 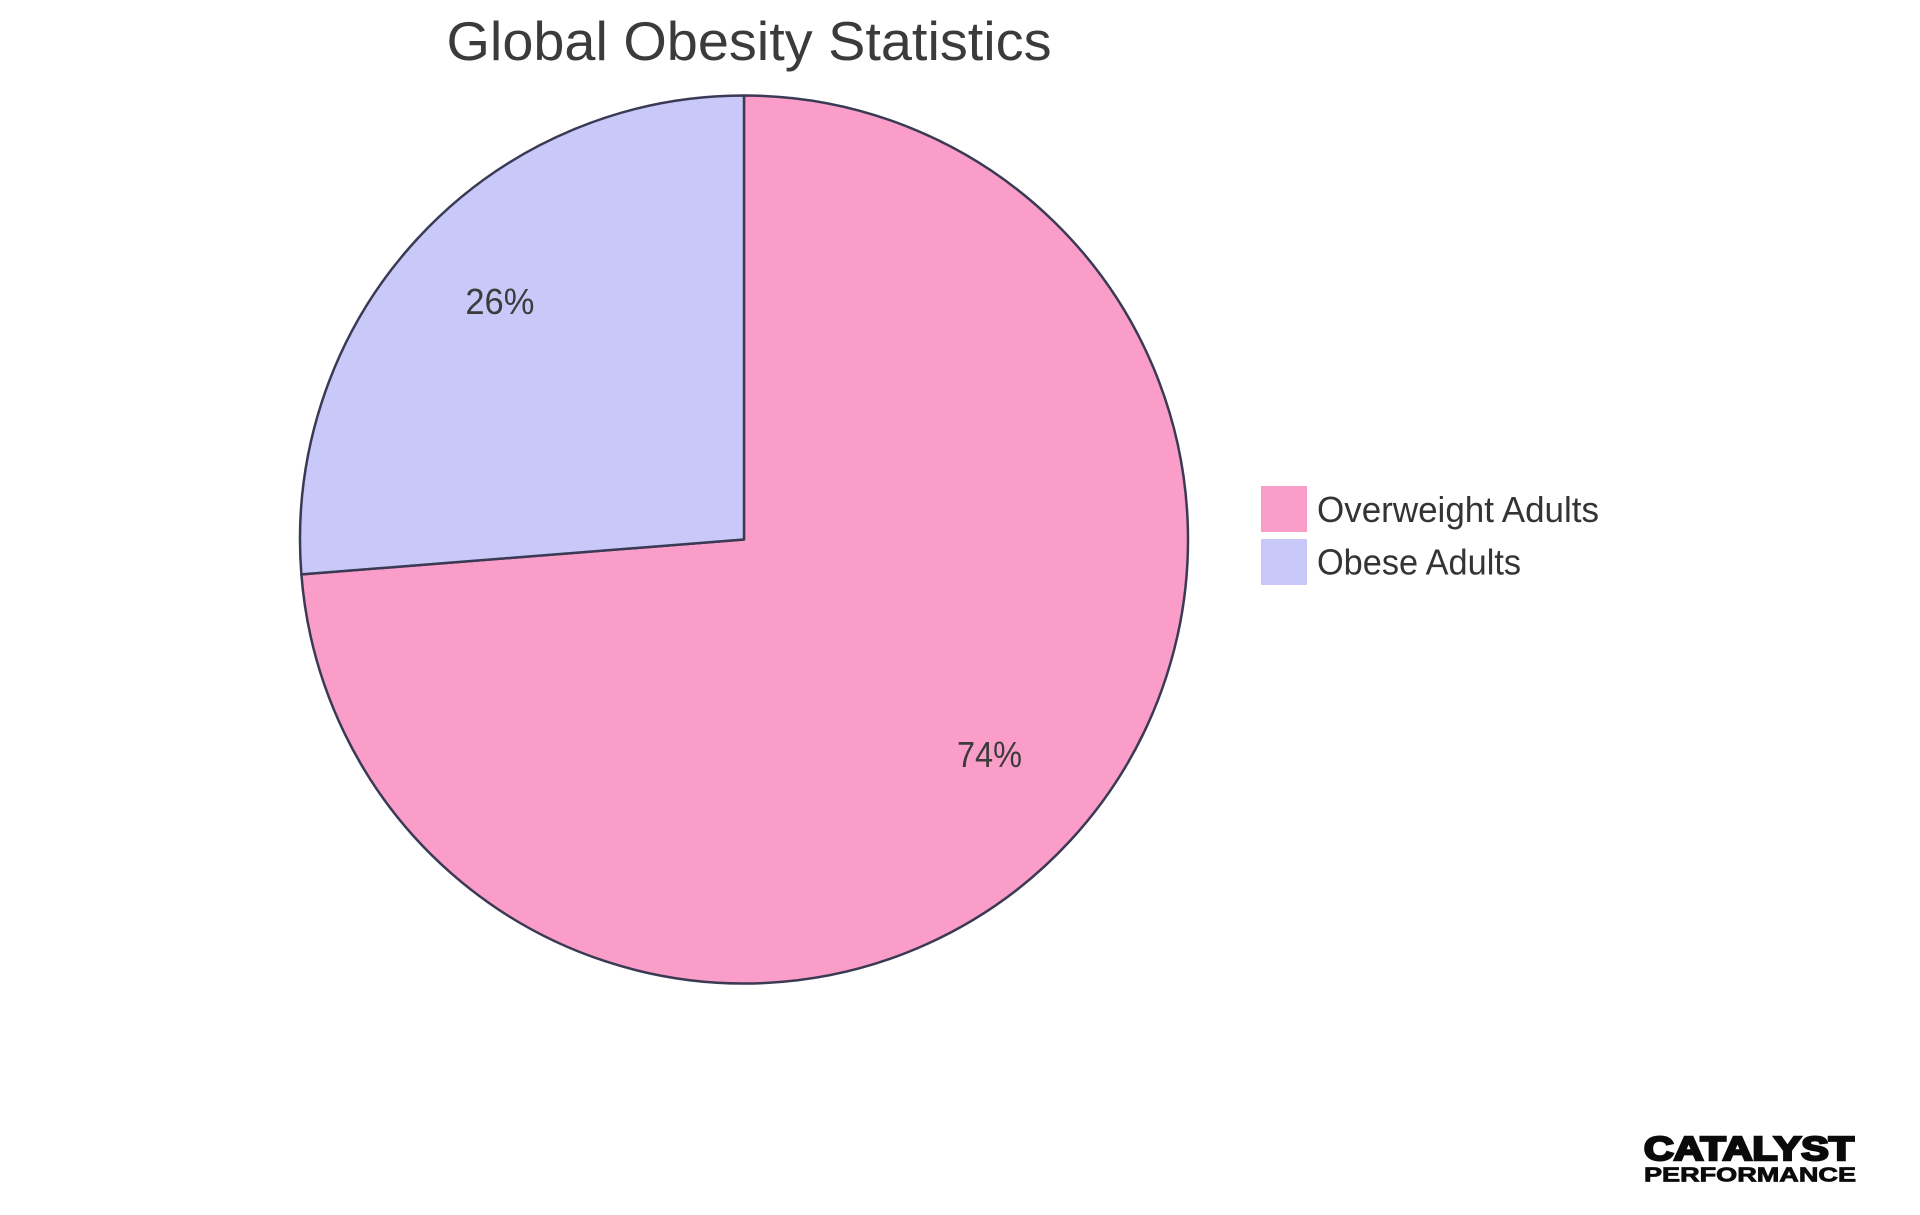 I want to click on svg-text: Obese Adults, so click(x=1419, y=562).